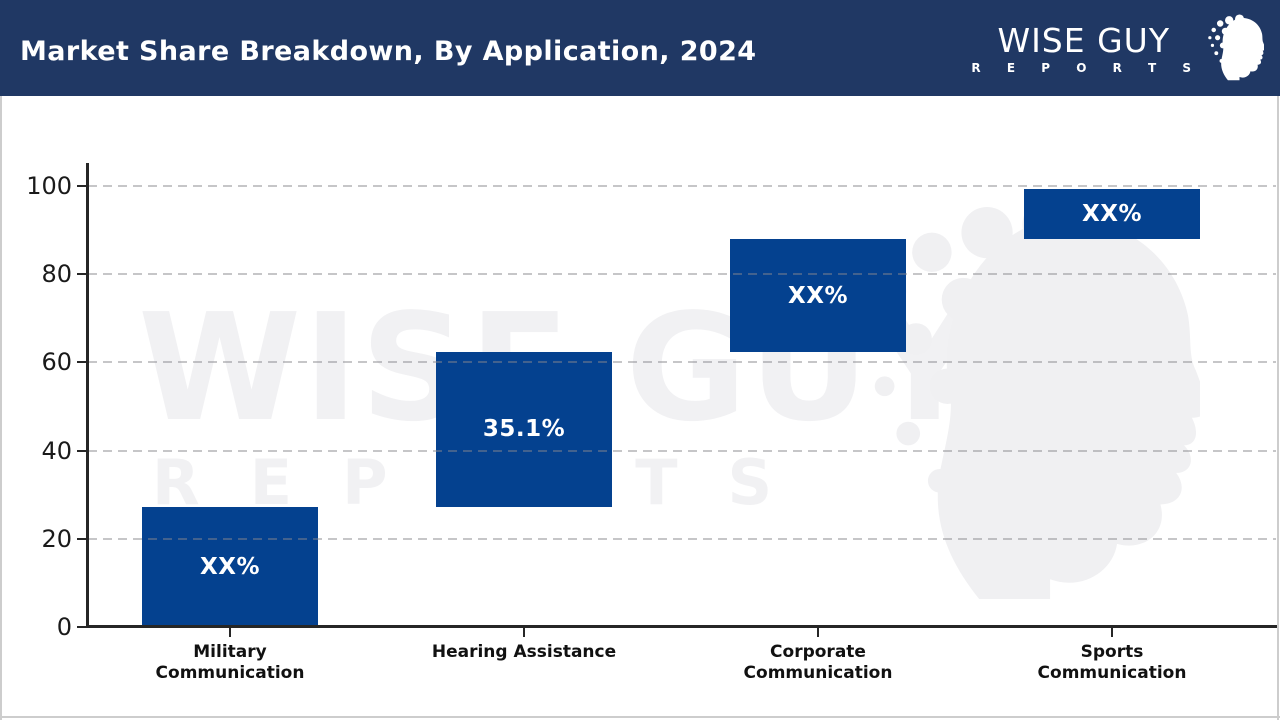  I want to click on wiseguy-logo-text: WISE GUY R E P O R T S, so click(1083, 48).